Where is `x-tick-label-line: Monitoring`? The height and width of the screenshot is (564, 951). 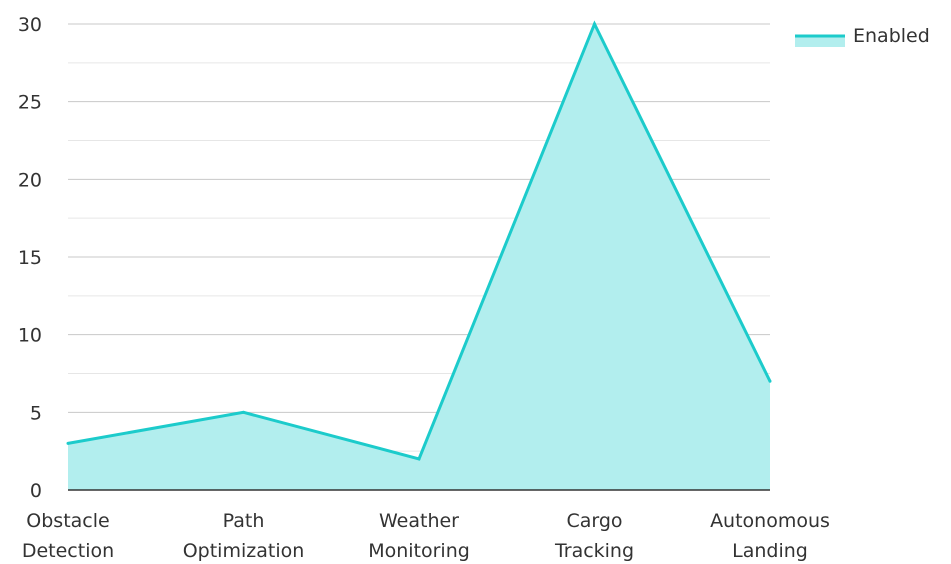 x-tick-label-line: Monitoring is located at coordinates (419, 551).